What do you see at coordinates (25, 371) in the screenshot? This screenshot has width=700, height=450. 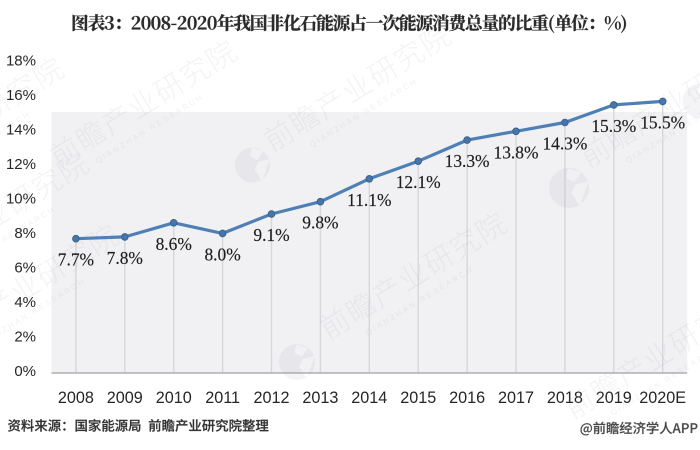 I see `svg-text: 0%` at bounding box center [25, 371].